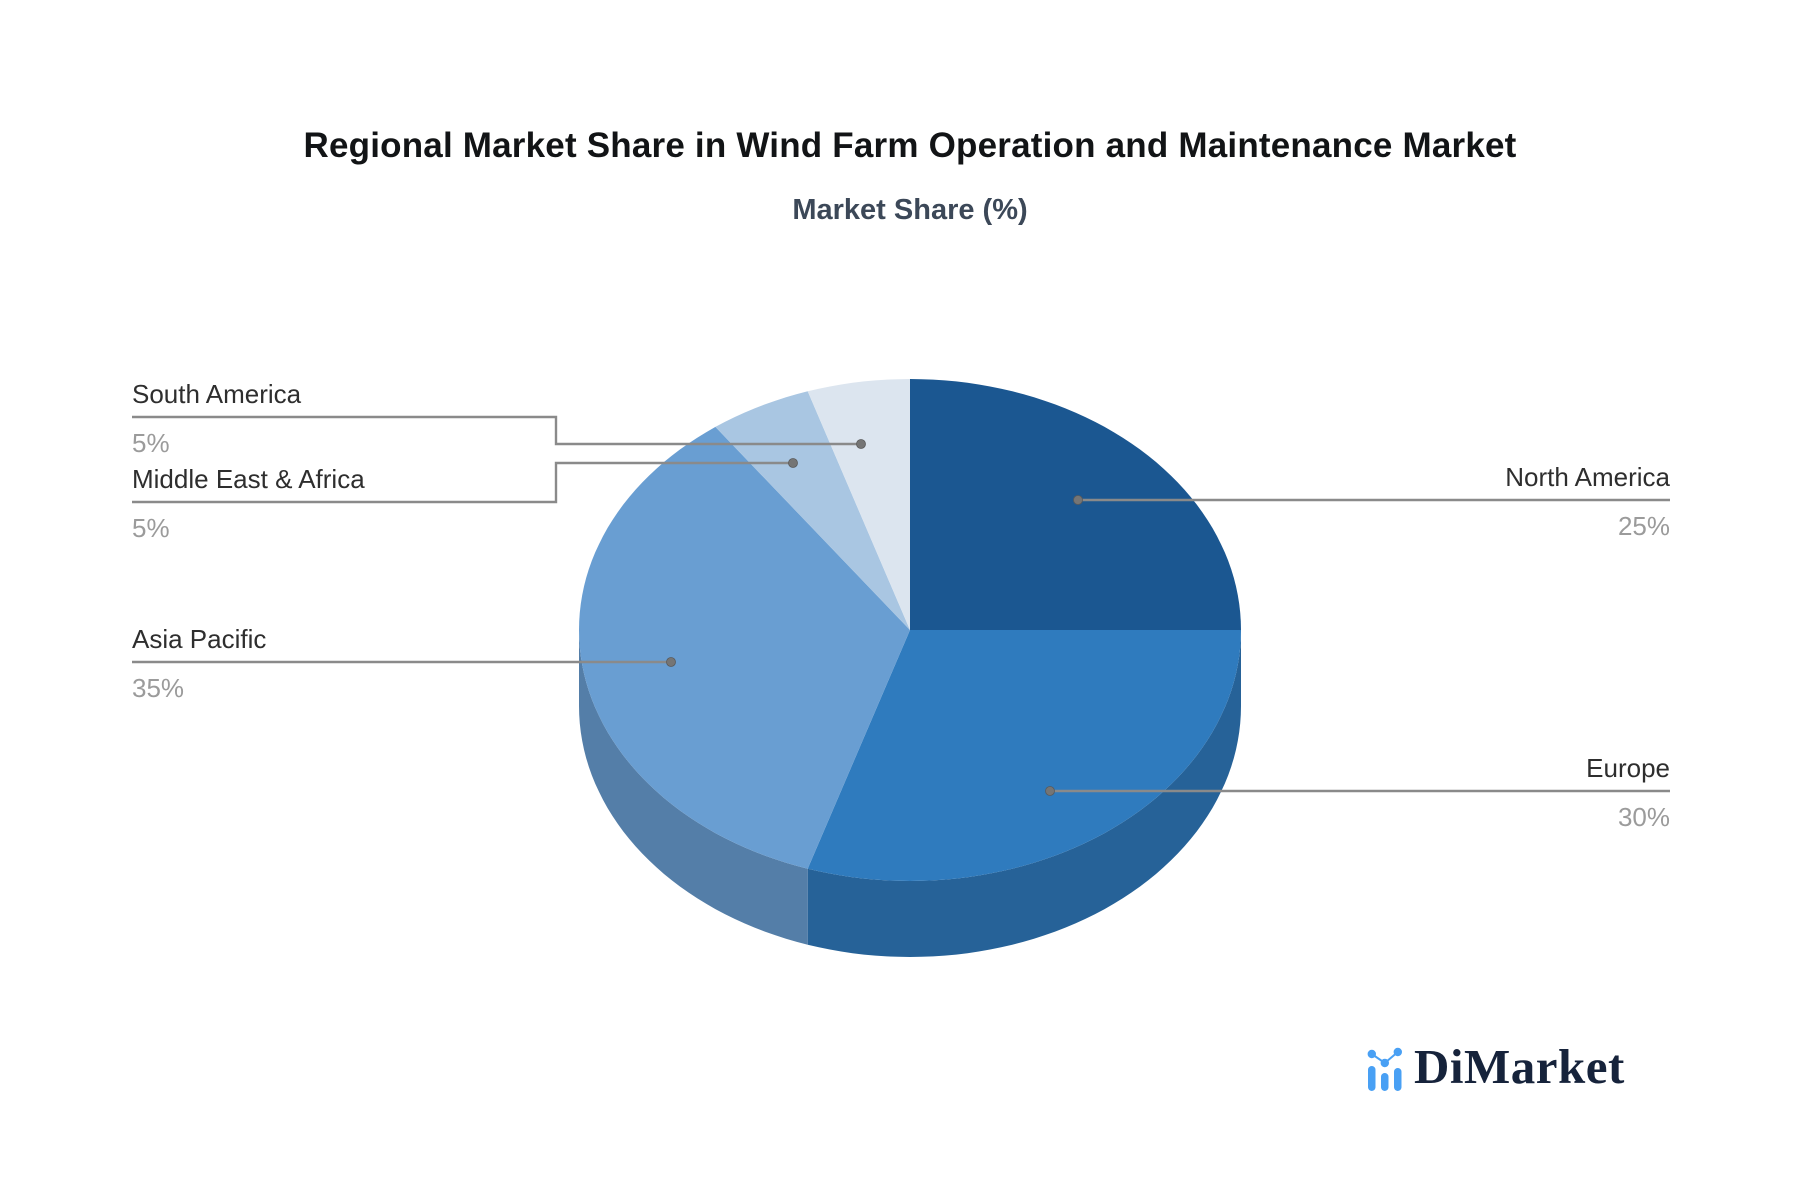 Image resolution: width=1800 pixels, height=1196 pixels. I want to click on slice-value-asia-pacific: 35%, so click(158, 688).